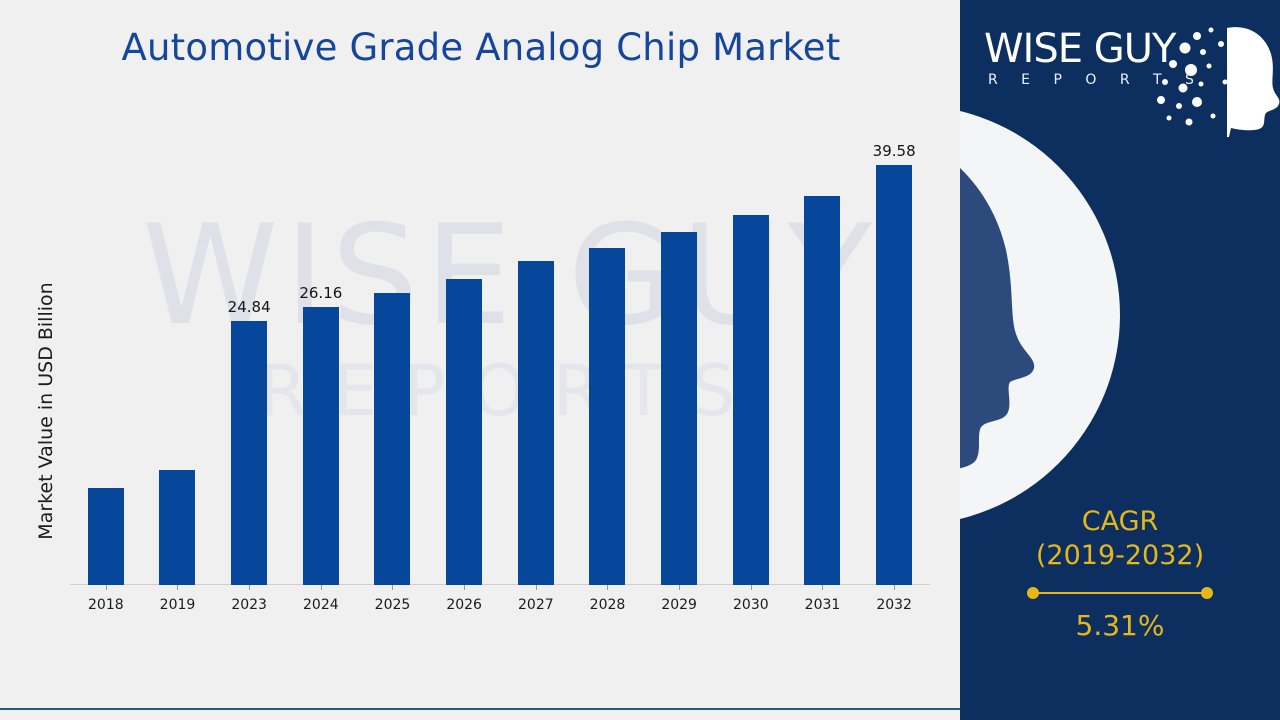  Describe the element at coordinates (106, 605) in the screenshot. I see `x-axis-label-2018: 2018` at that location.